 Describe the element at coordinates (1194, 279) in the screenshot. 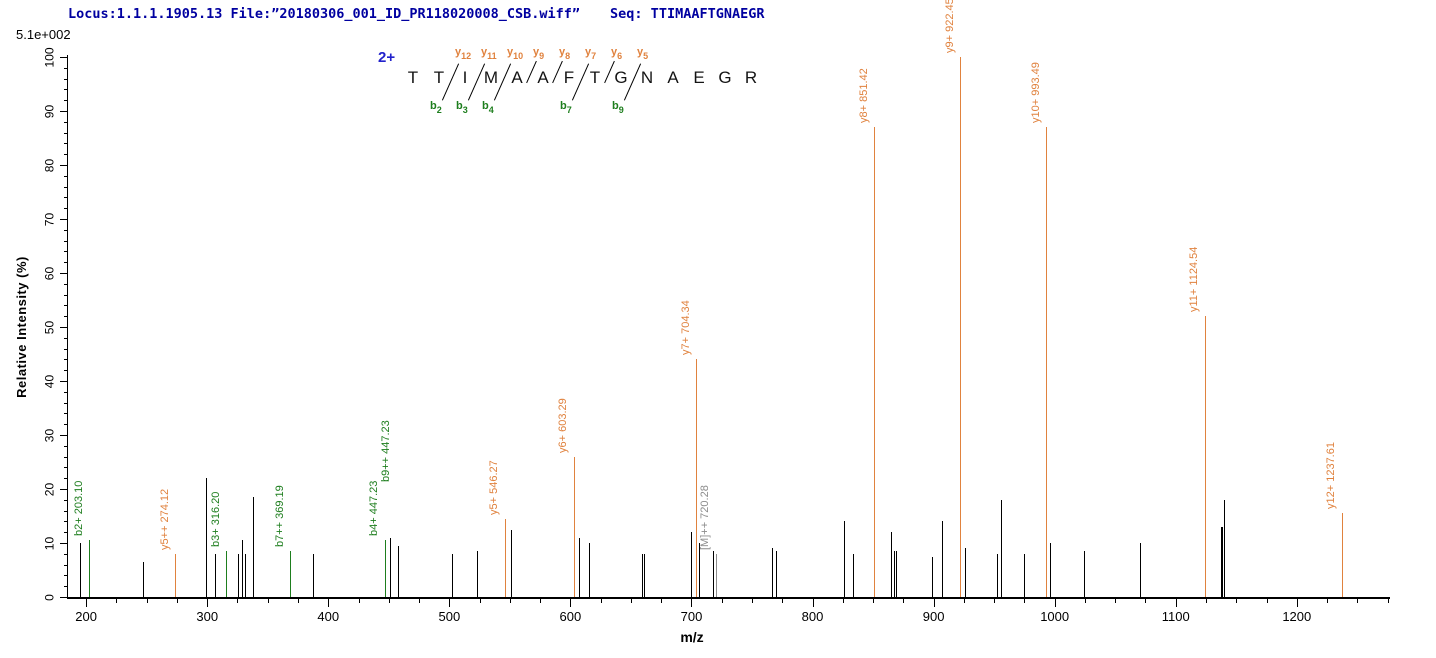

I see `peak-label: y11+ 1124.54` at that location.